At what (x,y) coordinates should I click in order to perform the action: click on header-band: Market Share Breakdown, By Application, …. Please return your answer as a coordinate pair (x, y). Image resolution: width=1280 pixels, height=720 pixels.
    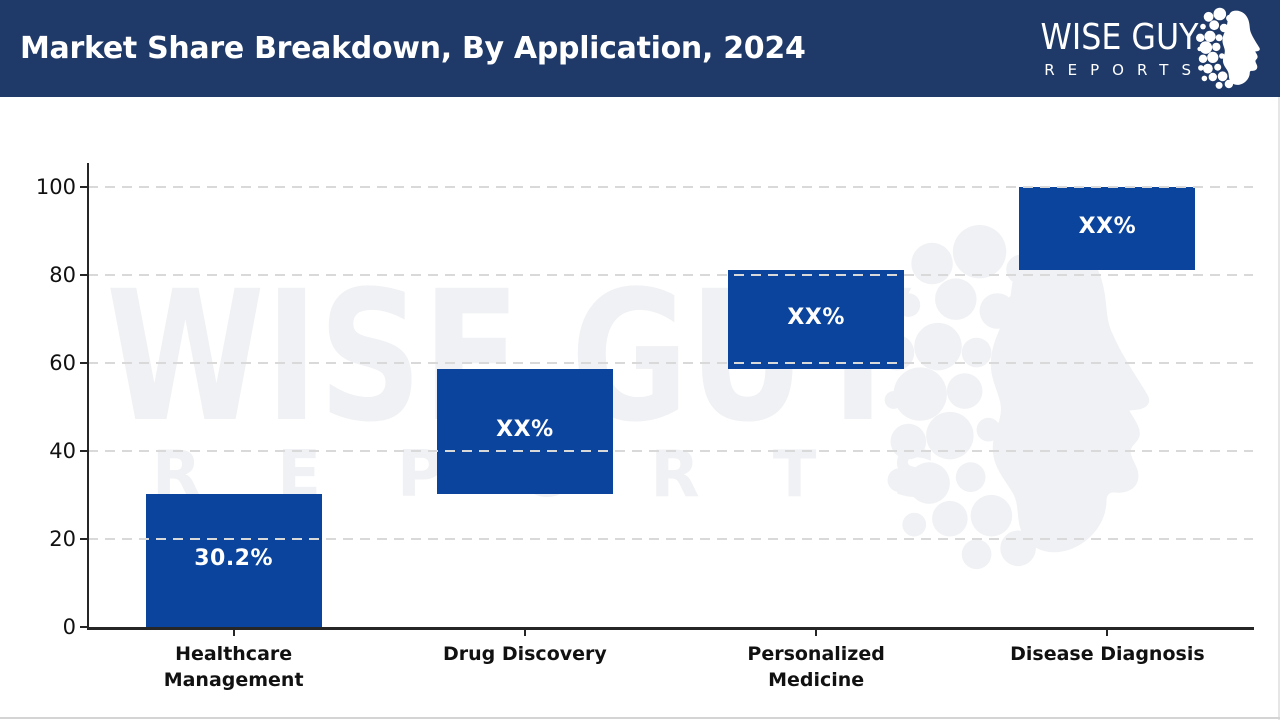
    Looking at the image, I should click on (640, 48).